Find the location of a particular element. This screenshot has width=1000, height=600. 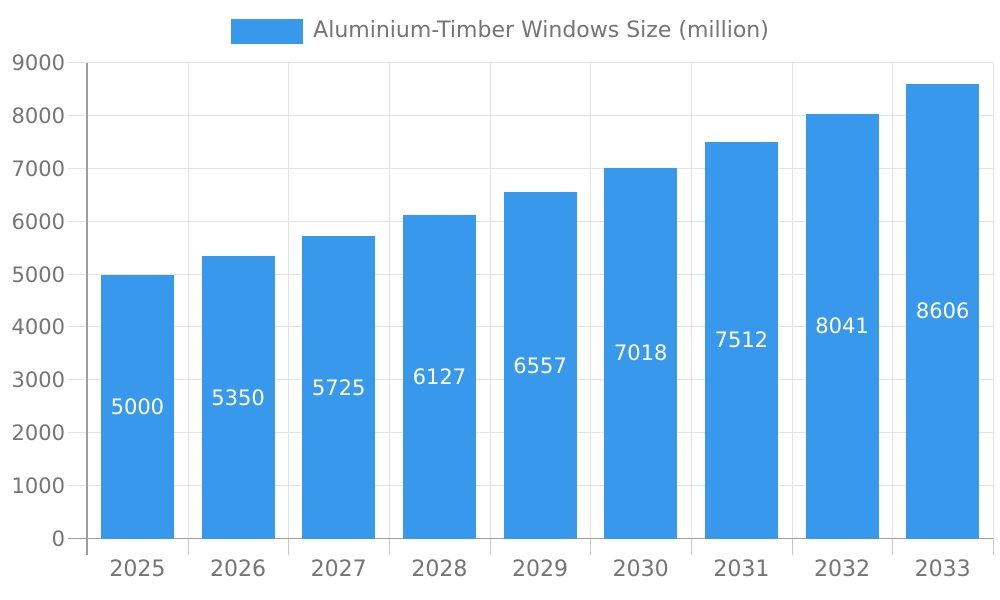

bar-value-label: 5725 is located at coordinates (338, 387).